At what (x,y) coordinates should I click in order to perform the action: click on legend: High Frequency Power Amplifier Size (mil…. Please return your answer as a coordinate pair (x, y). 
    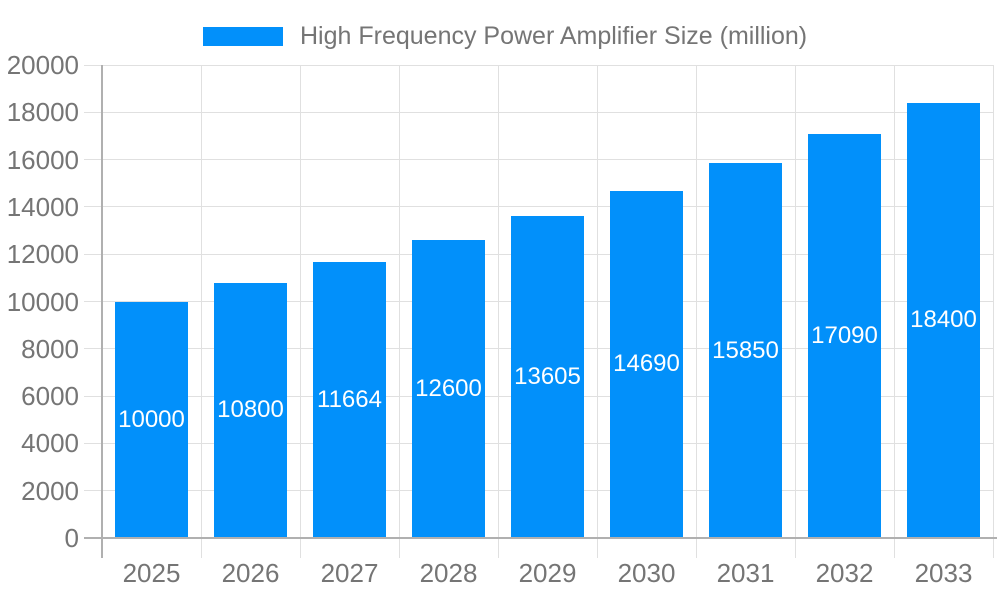
    Looking at the image, I should click on (505, 36).